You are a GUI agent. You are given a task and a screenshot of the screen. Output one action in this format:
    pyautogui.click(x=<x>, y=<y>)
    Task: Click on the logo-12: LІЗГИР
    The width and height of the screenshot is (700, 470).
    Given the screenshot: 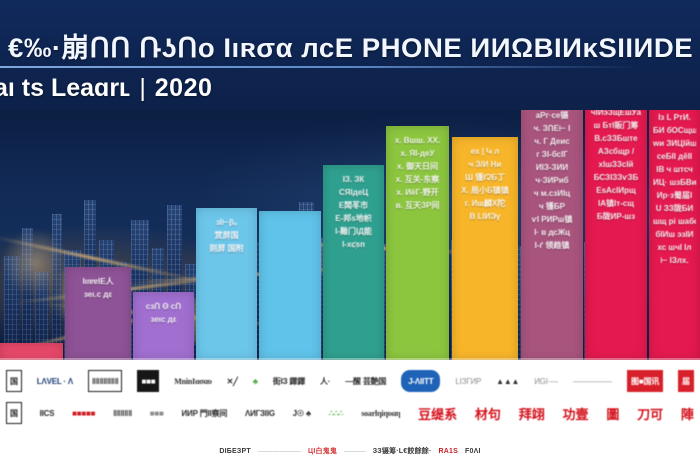 What is the action you would take?
    pyautogui.click(x=468, y=381)
    